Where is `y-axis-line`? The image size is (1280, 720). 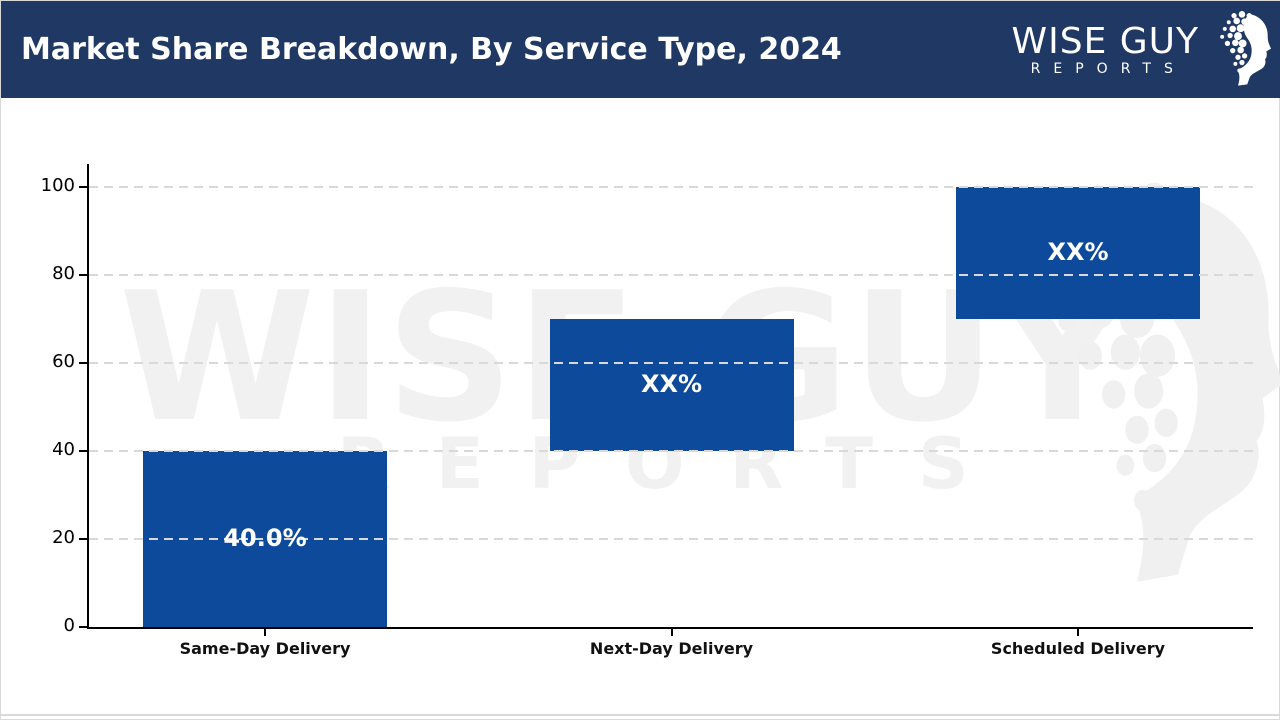
y-axis-line is located at coordinates (88, 396).